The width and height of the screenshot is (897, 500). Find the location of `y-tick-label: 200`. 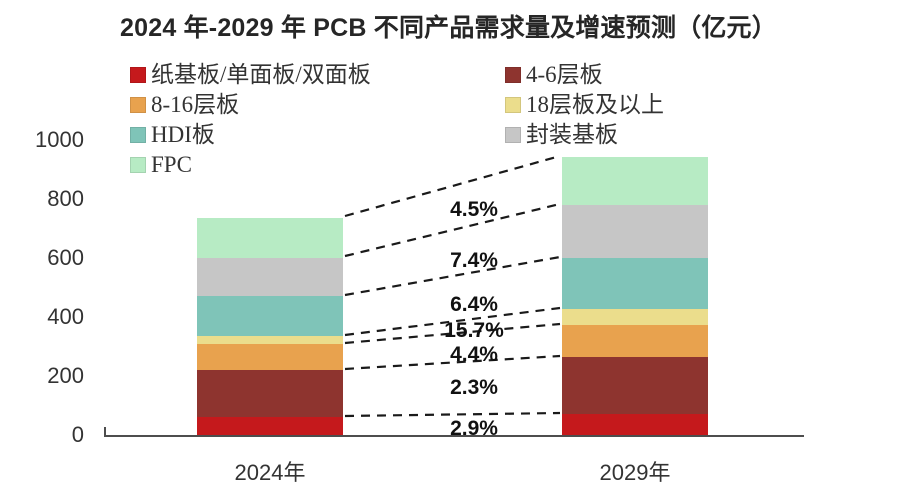

y-tick-label: 200 is located at coordinates (65, 375).